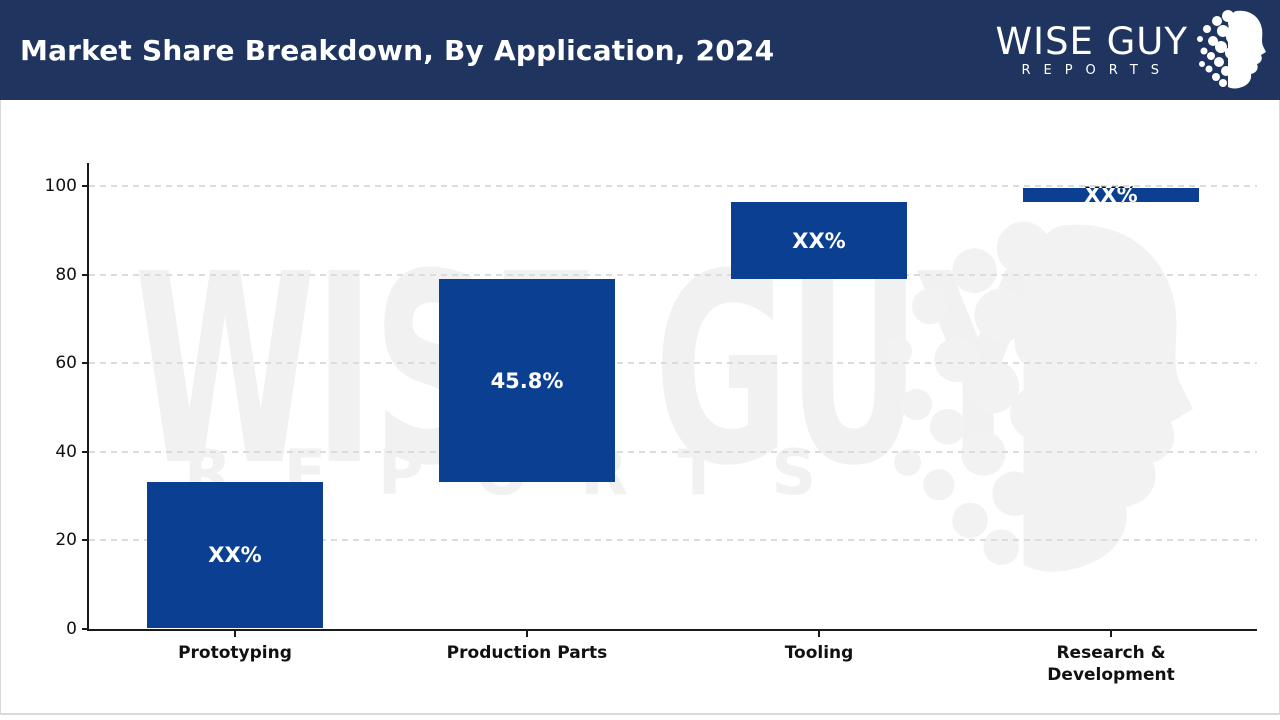 The width and height of the screenshot is (1280, 720). I want to click on x-tick-mark-production-parts, so click(527, 632).